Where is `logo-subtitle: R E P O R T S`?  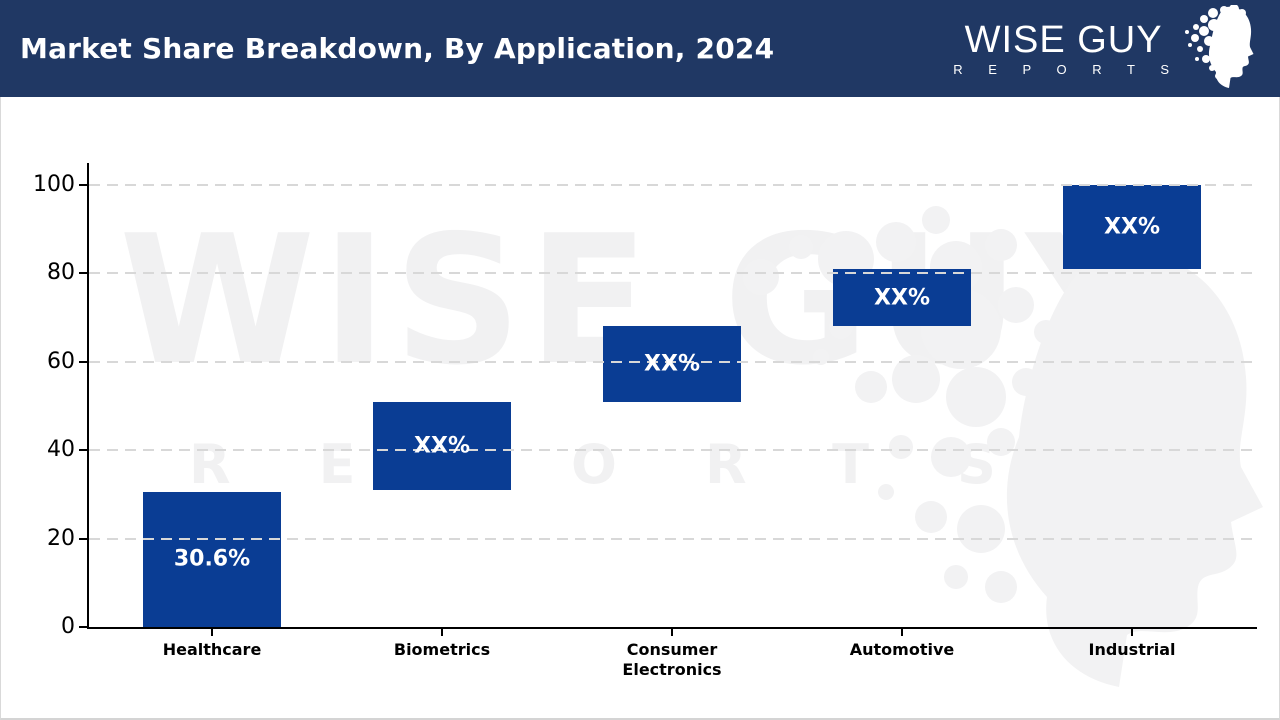 logo-subtitle: R E P O R T S is located at coordinates (1066, 69).